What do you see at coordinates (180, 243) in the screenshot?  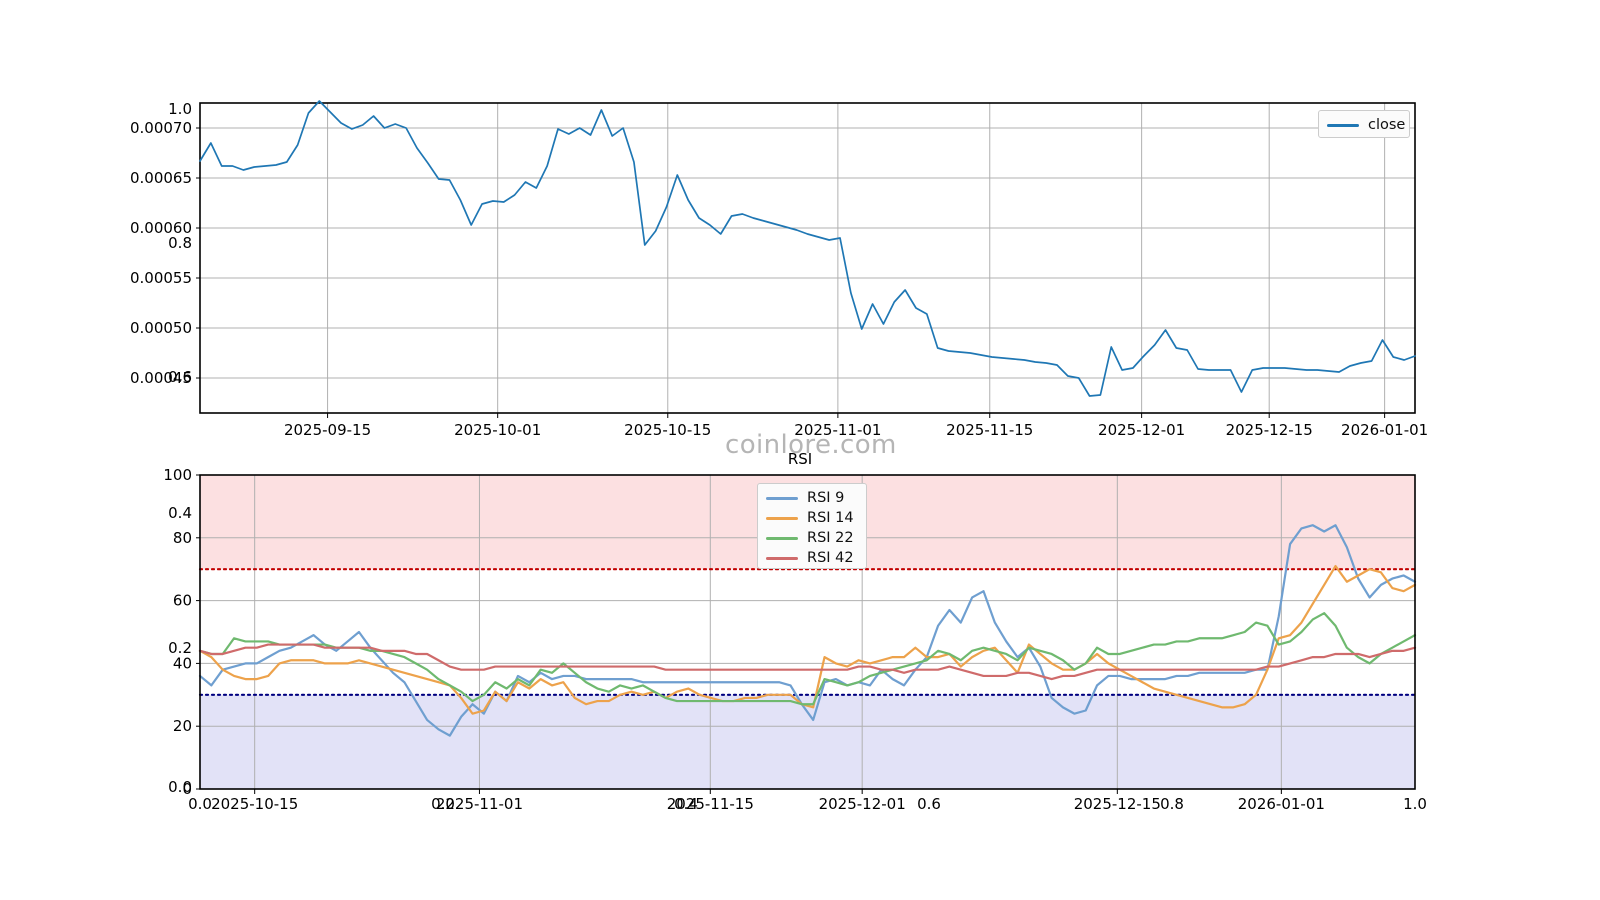 I see `price-overlay-ytick-label: 0.8` at bounding box center [180, 243].